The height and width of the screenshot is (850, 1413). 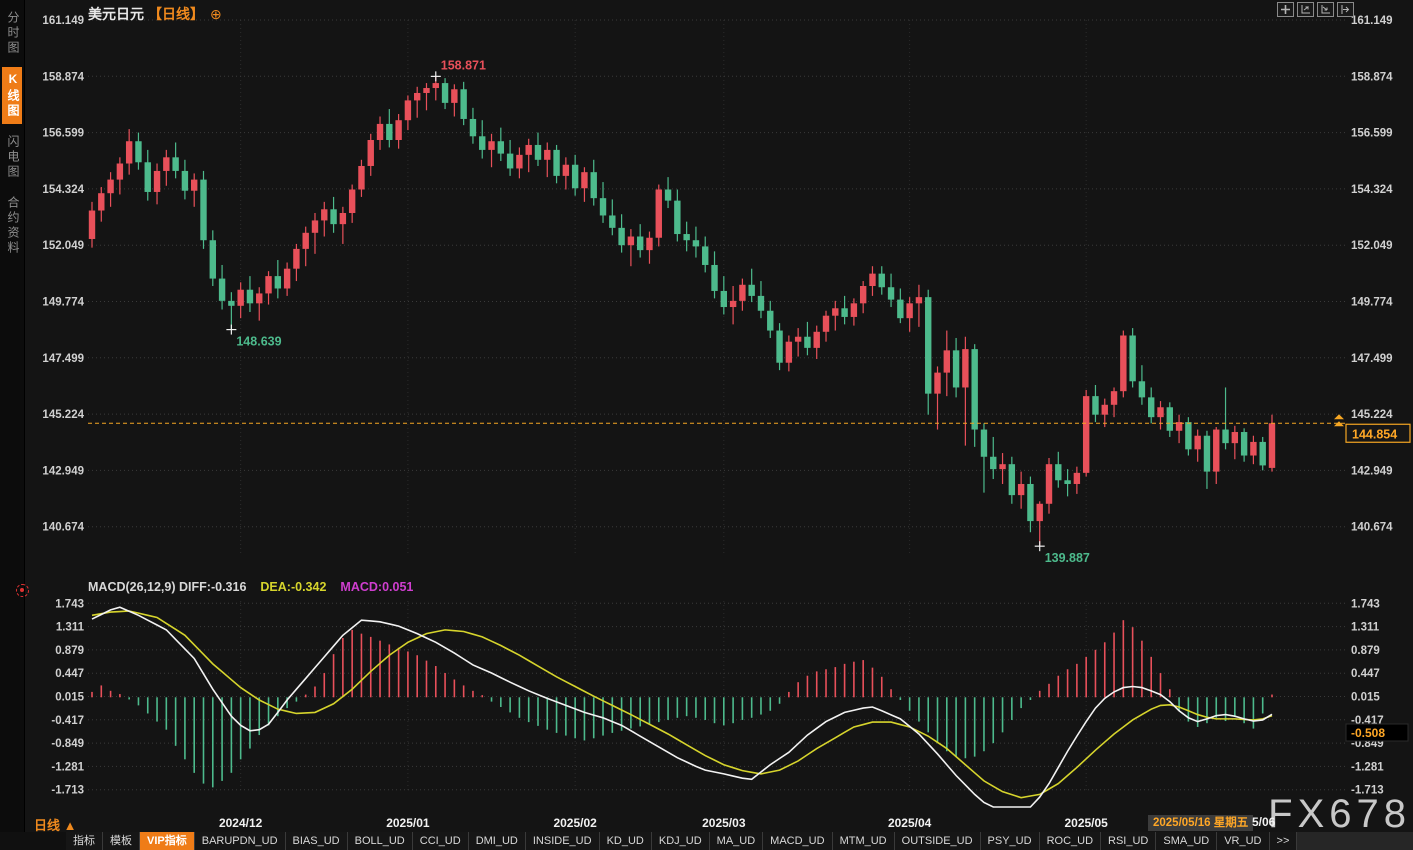 I want to click on toolbar-item-vr_ud: VR_UD, so click(x=1243, y=841).